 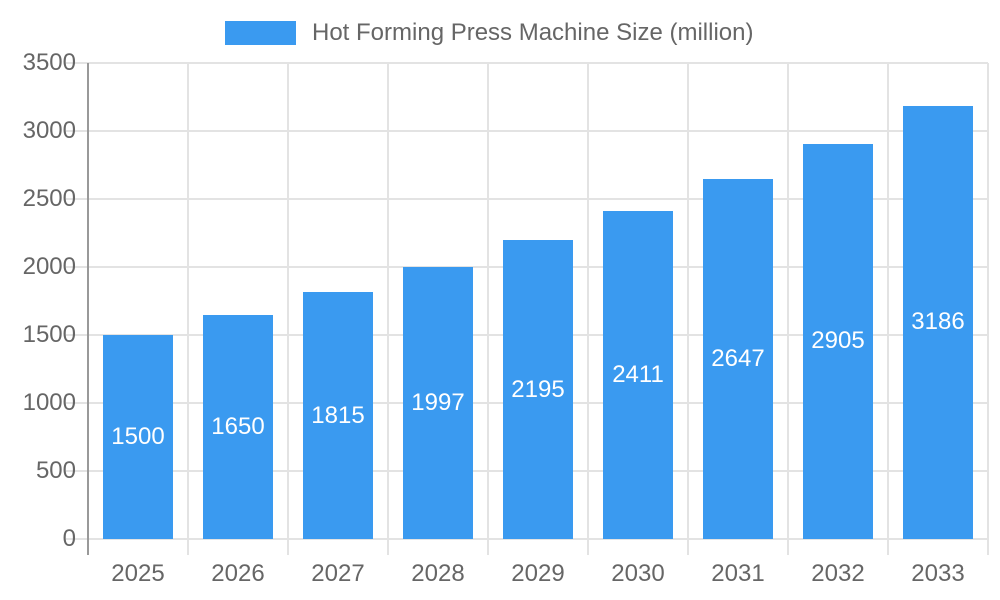 I want to click on y-axis-line, so click(x=88, y=309).